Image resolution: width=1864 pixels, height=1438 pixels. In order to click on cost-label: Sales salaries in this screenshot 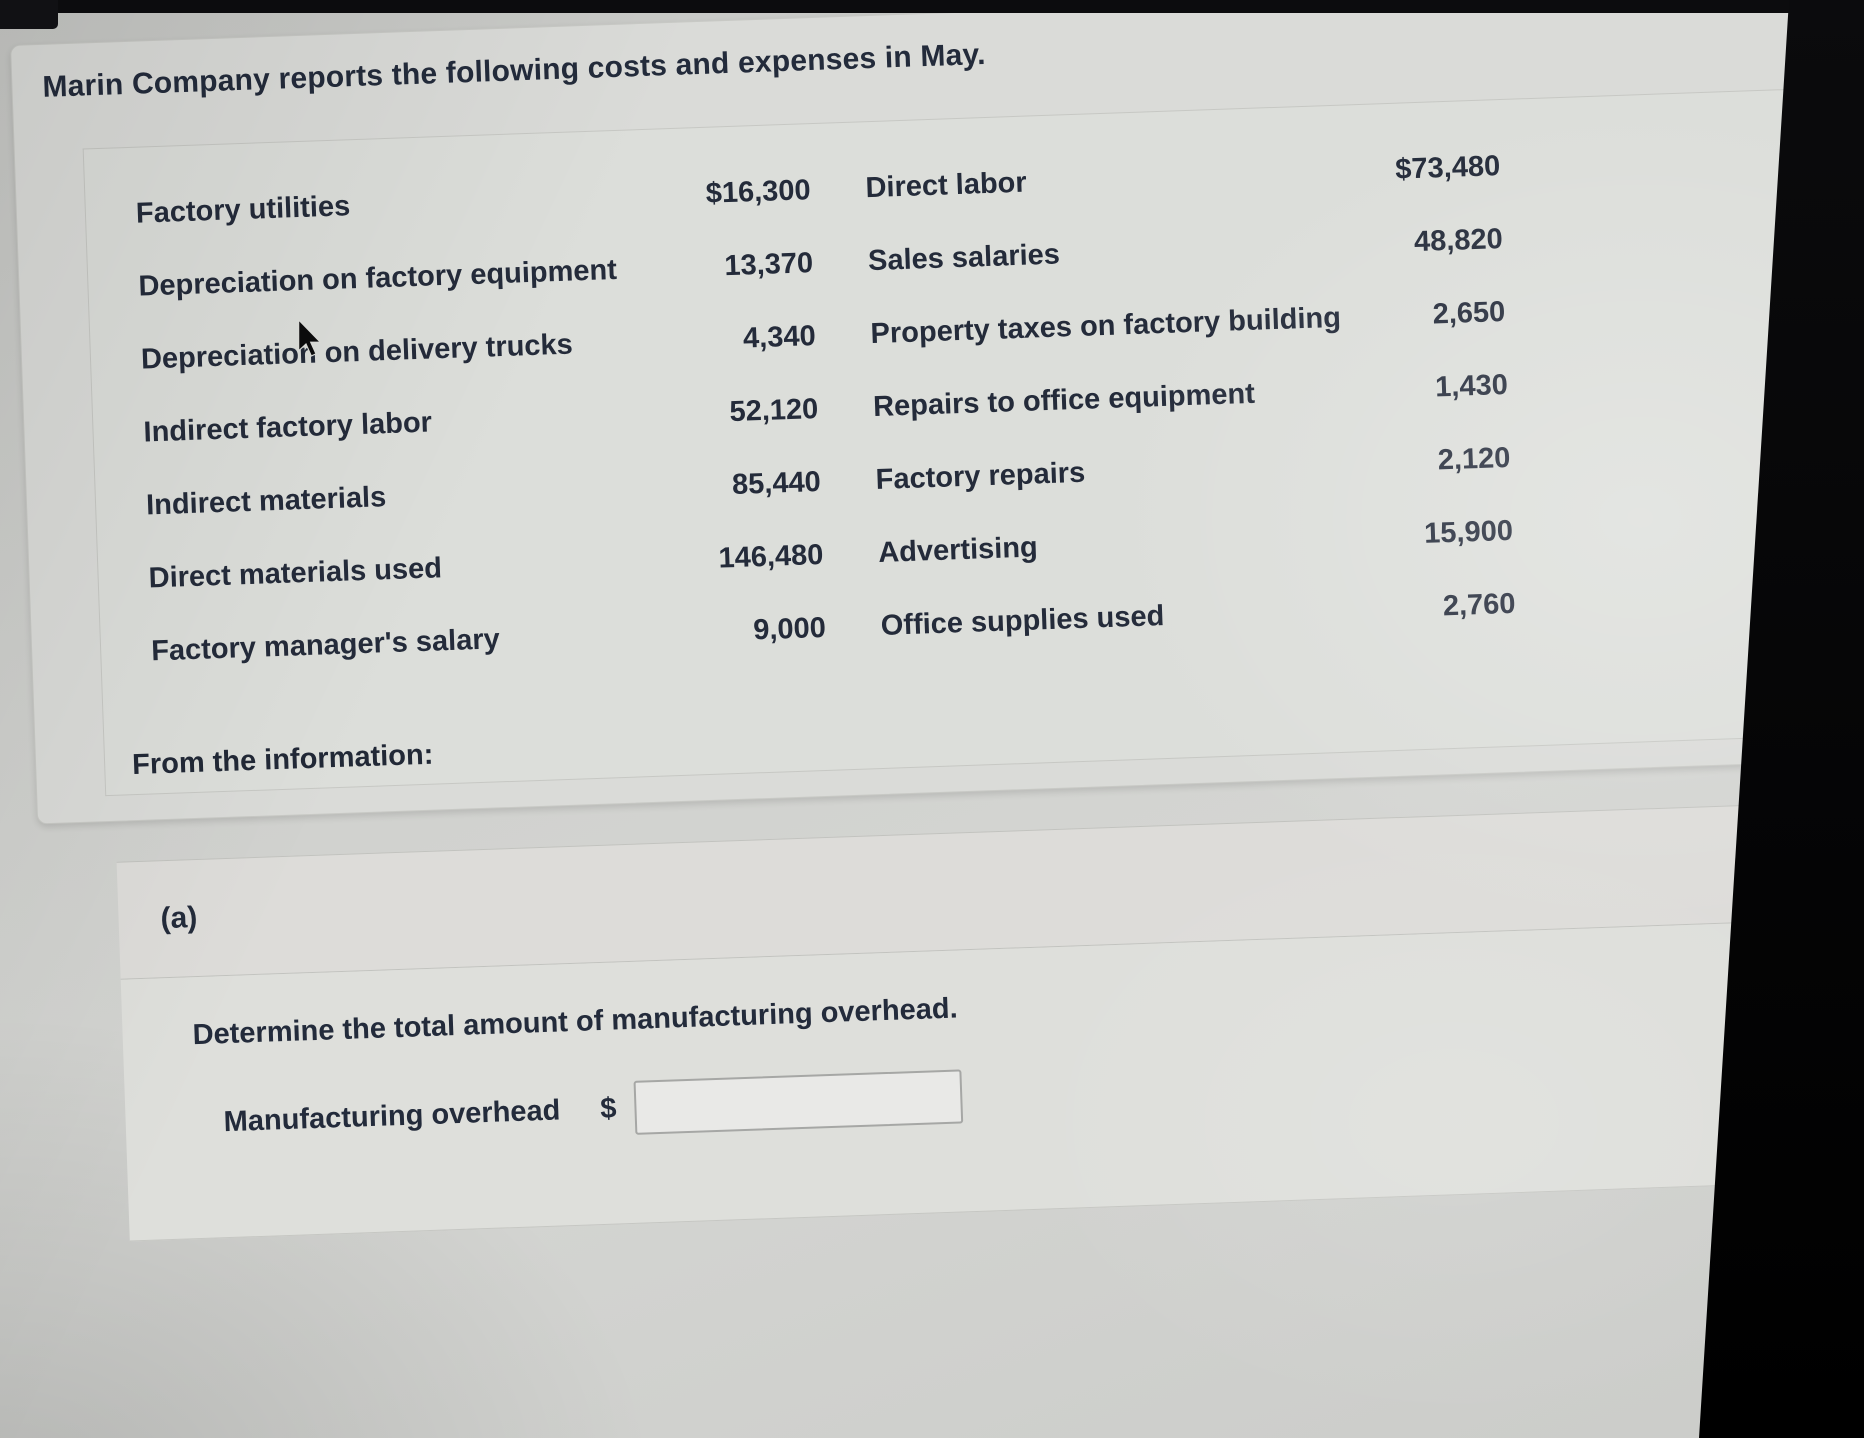, I will do `click(964, 258)`.